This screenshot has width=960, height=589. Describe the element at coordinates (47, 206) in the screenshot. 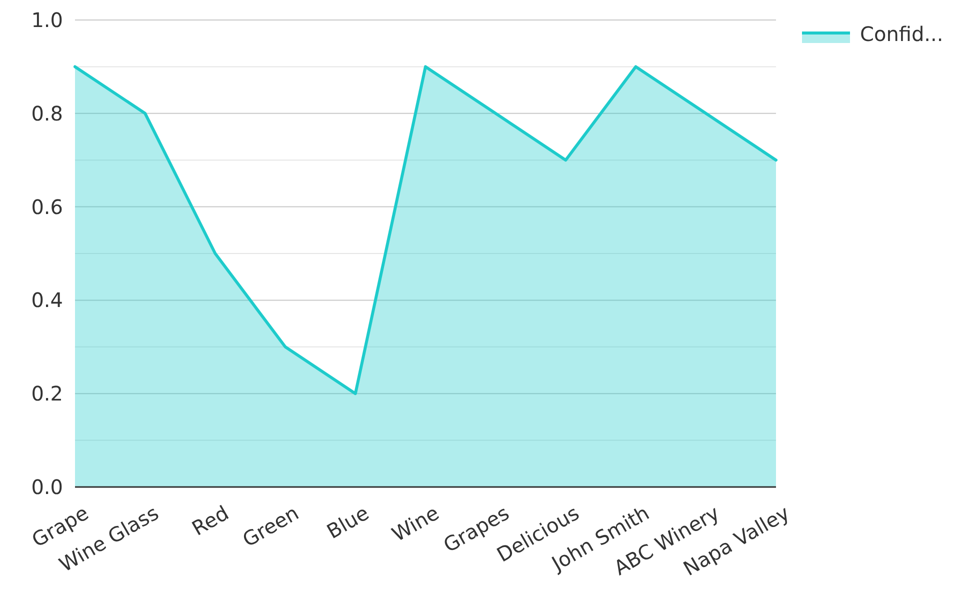

I see `y-tick-label: 0.6` at that location.